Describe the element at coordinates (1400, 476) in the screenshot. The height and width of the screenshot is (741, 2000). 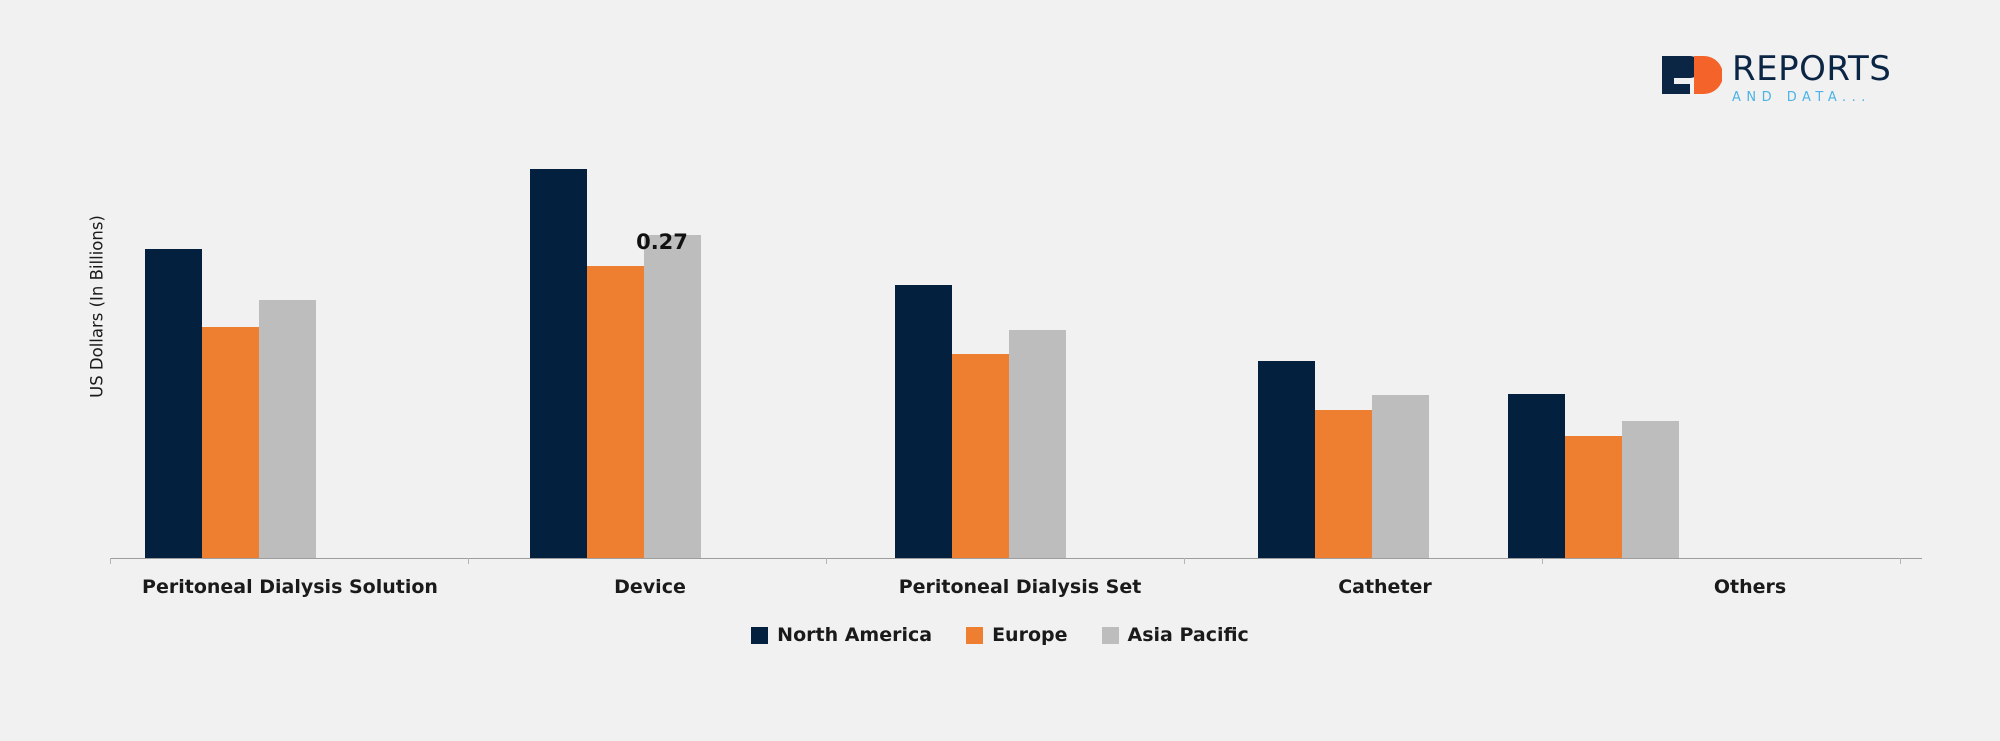
I see `bar-asia-pacific-catheter` at that location.